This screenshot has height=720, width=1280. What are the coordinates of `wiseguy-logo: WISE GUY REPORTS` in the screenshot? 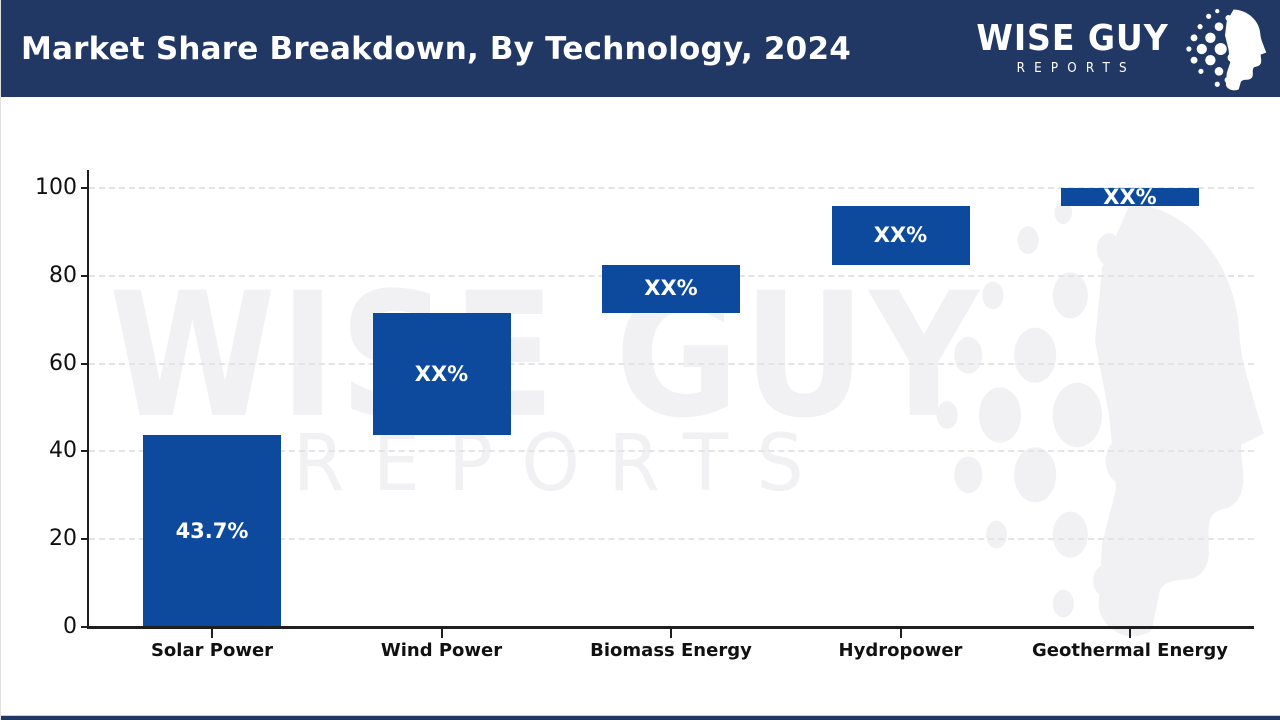 It's located at (1119, 48).